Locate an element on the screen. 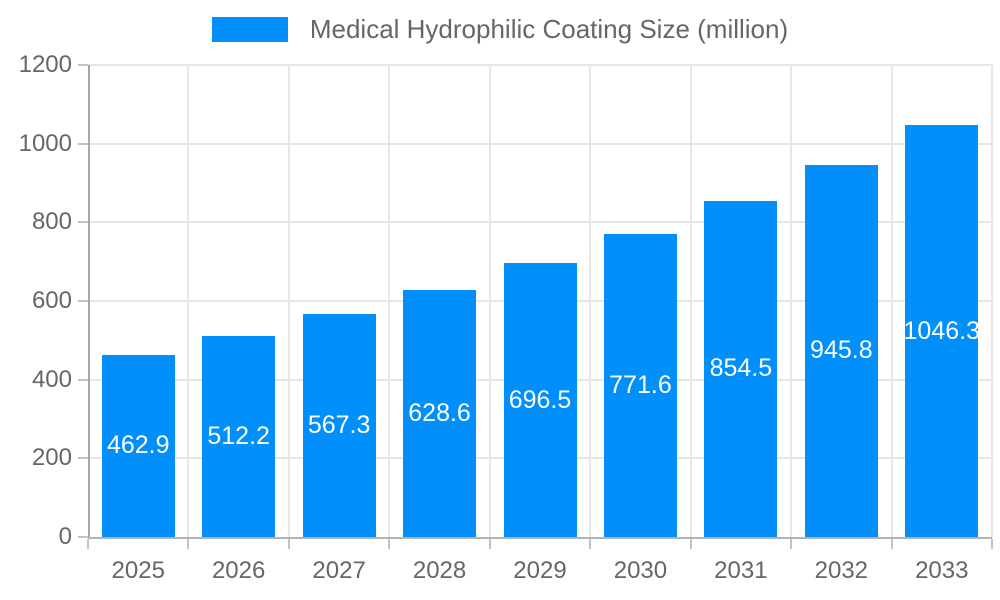  bar-value-label: 628.6 is located at coordinates (439, 412).